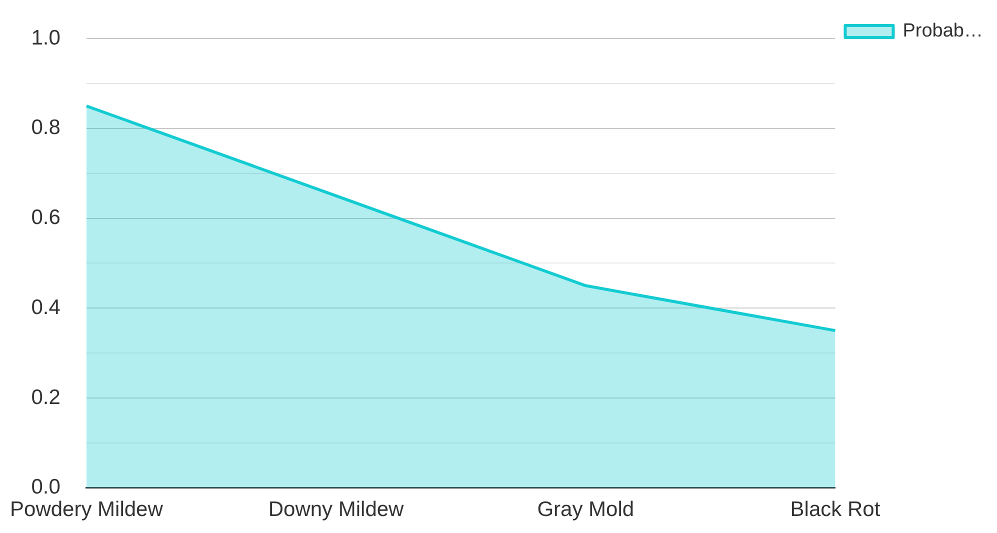 The image size is (997, 533). Describe the element at coordinates (87, 510) in the screenshot. I see `x-tick-label: Powdery Mildew` at that location.